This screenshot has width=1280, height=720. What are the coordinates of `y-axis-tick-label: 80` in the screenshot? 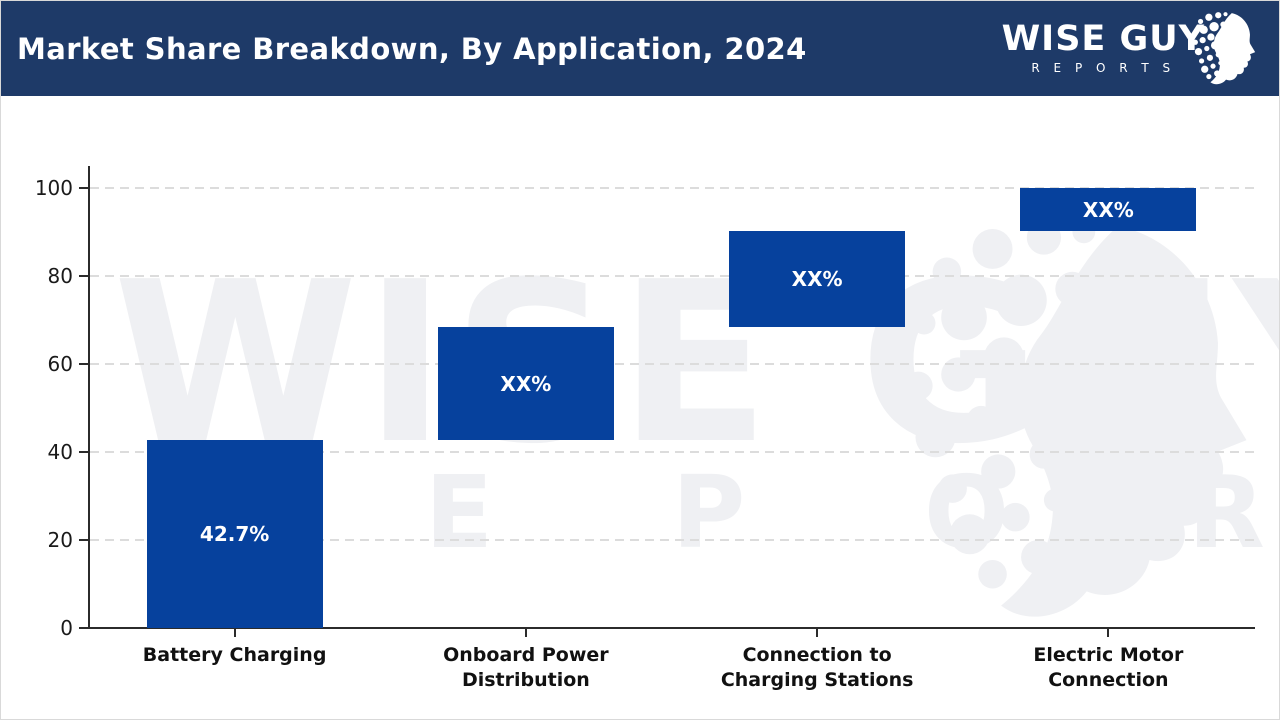 It's located at (60, 276).